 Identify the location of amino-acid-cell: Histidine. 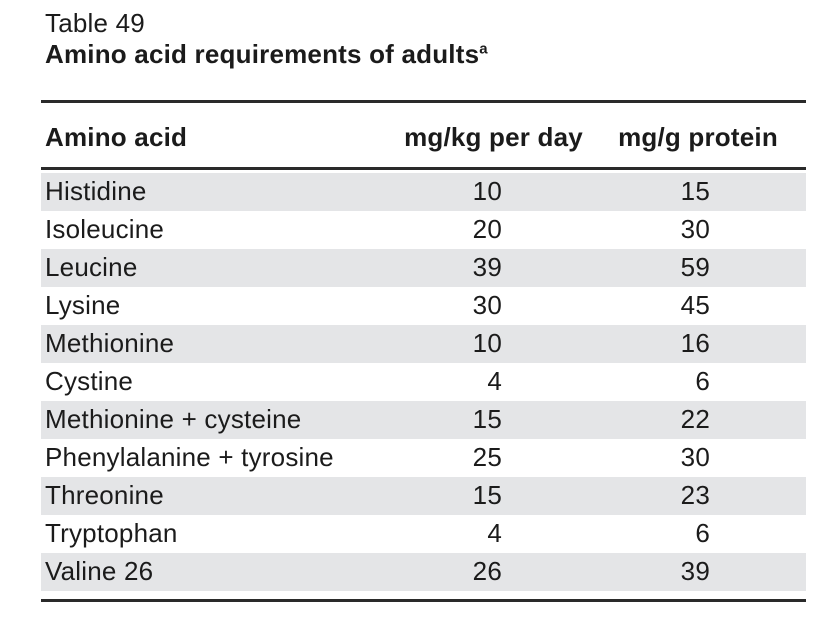
(211, 191).